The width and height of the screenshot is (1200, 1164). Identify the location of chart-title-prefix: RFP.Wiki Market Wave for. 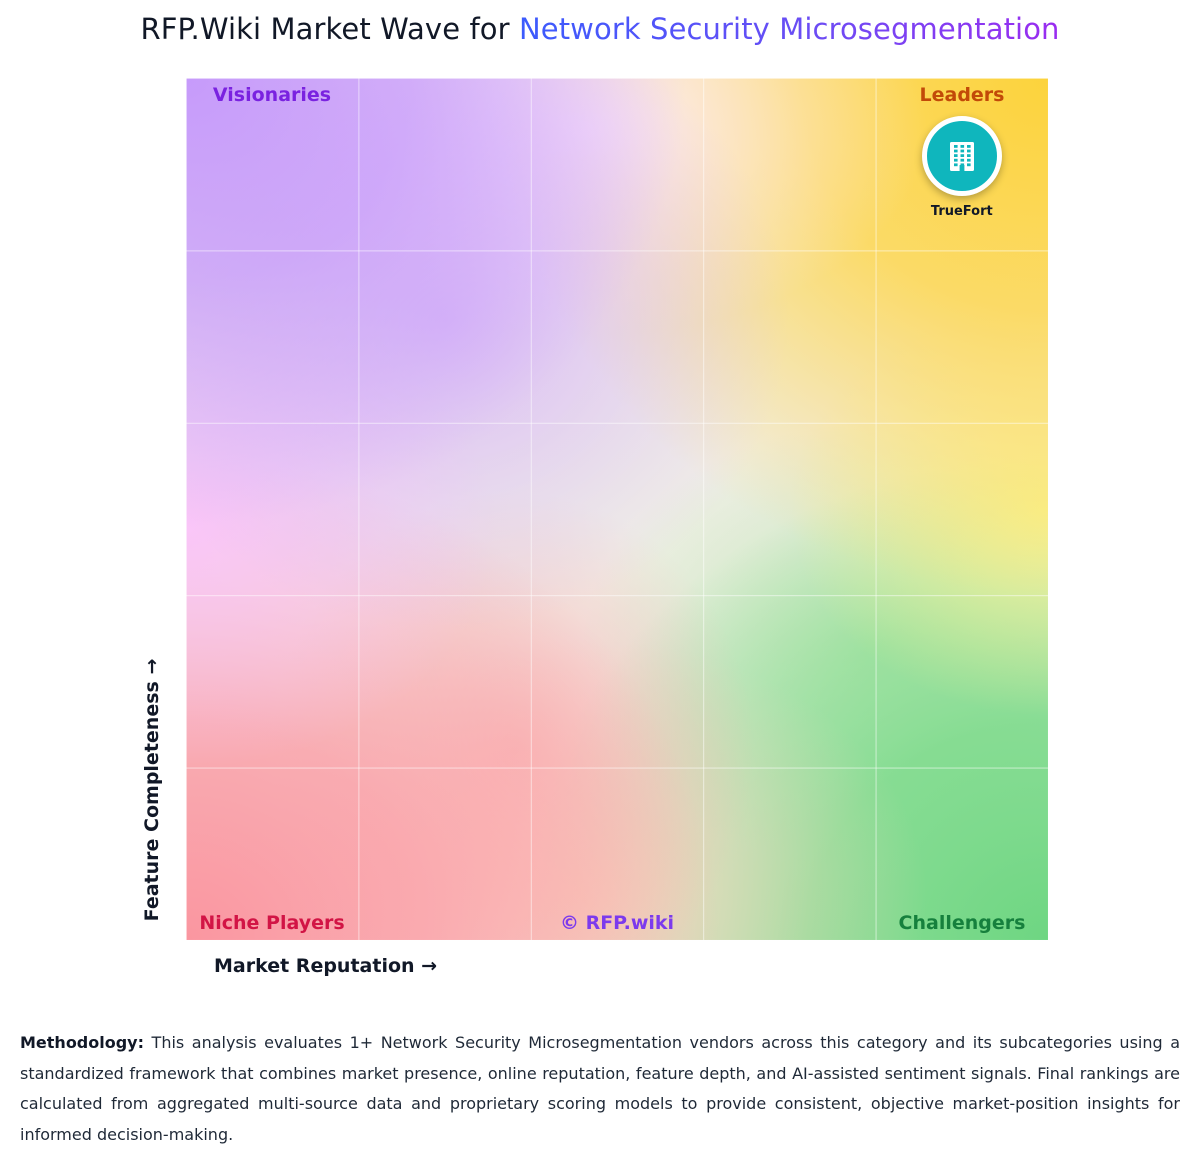
(329, 29).